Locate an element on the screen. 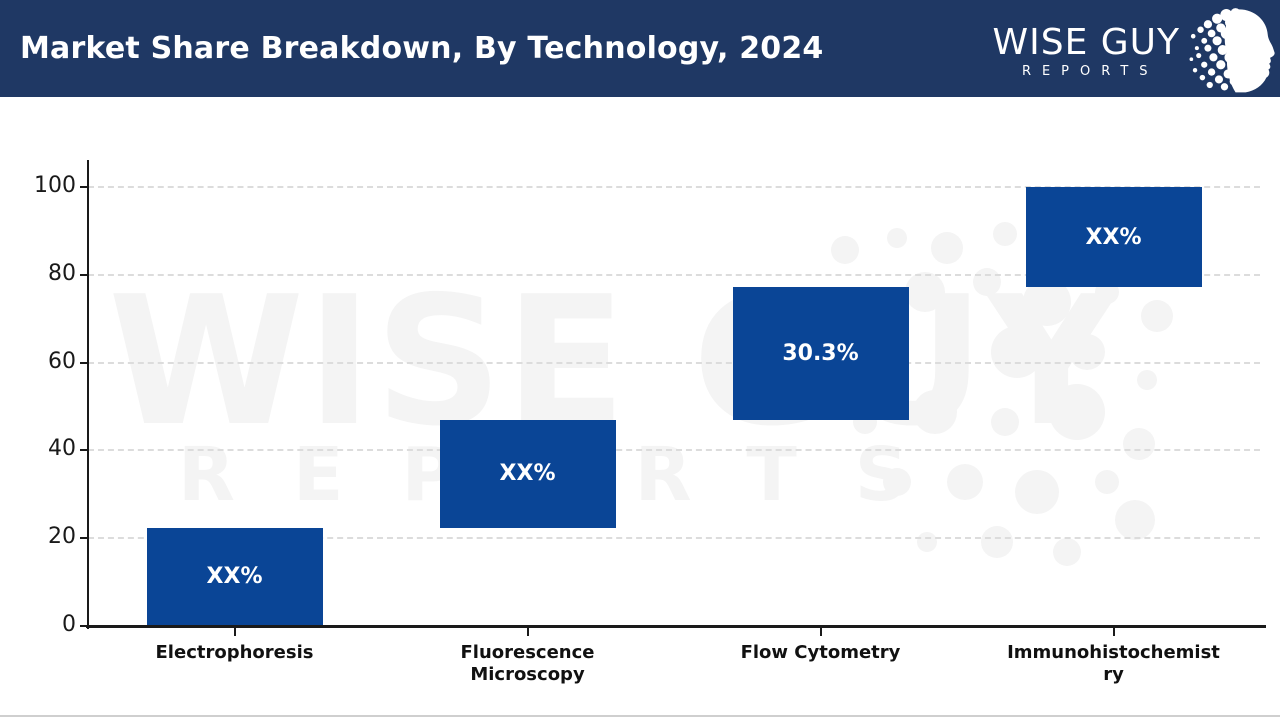 Image resolution: width=1280 pixels, height=720 pixels. y-tick-label: 40 is located at coordinates (62, 449).